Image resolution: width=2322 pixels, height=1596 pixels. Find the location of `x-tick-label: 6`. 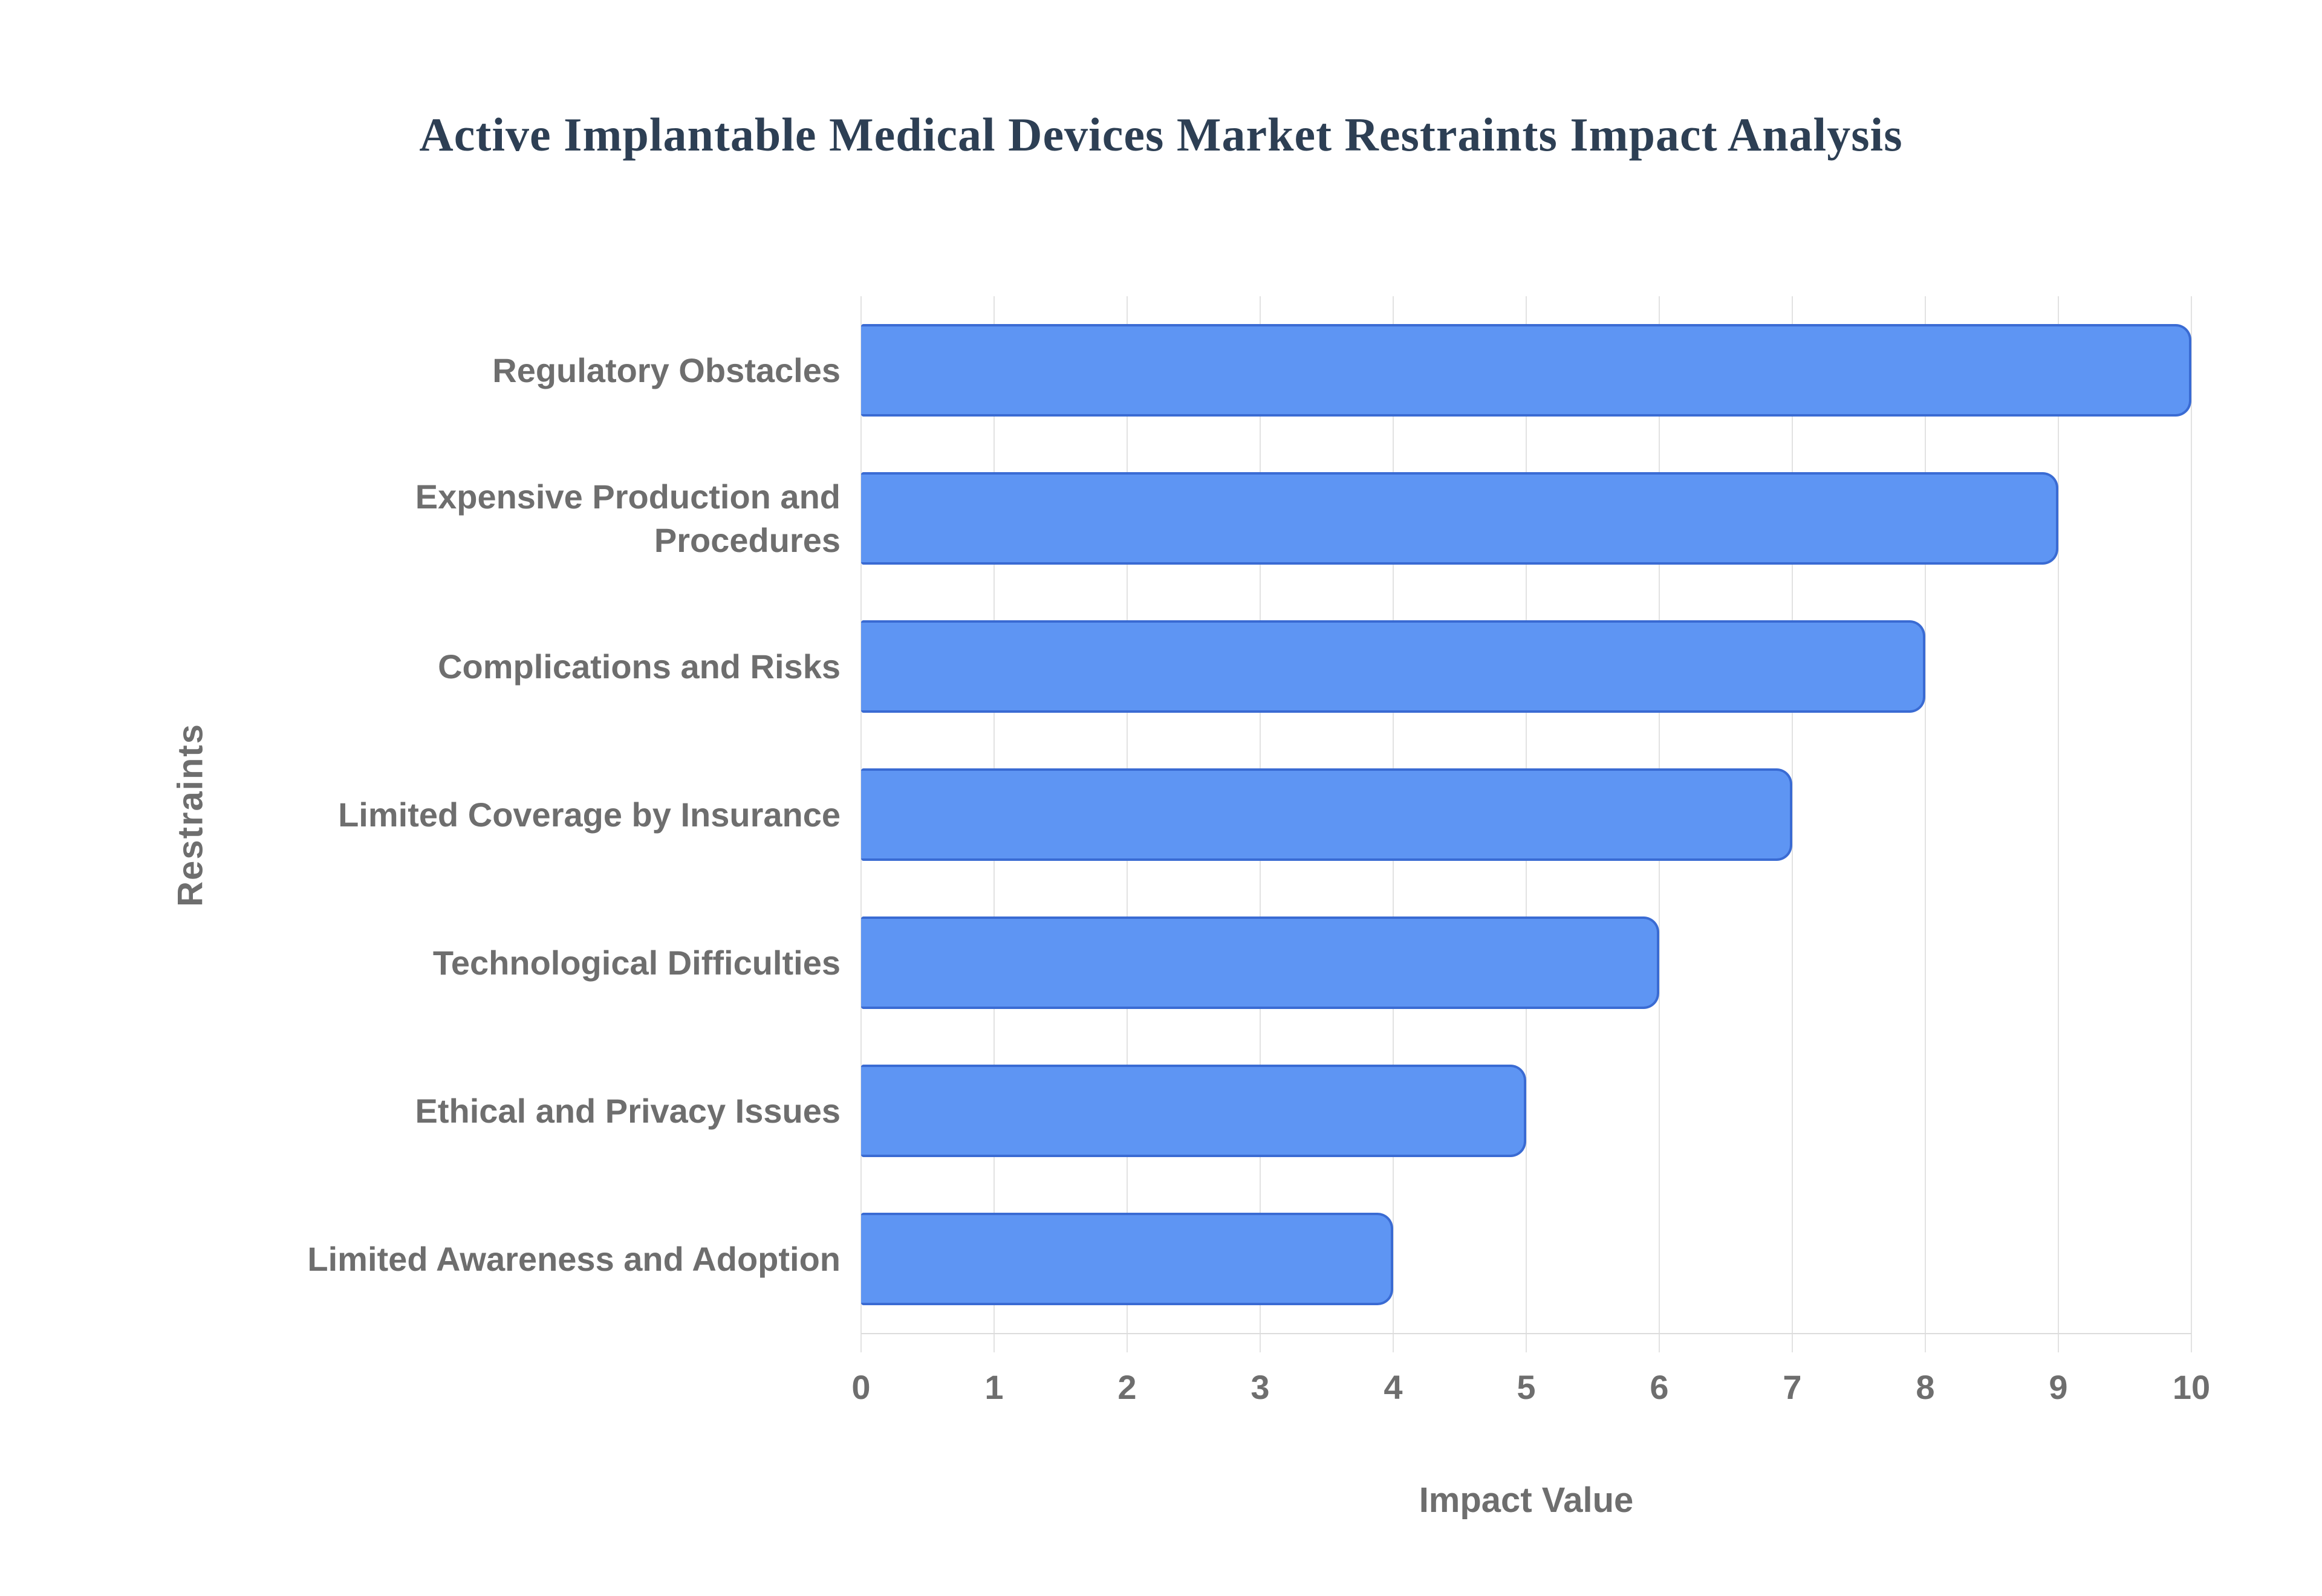

x-tick-label: 6 is located at coordinates (1659, 1387).